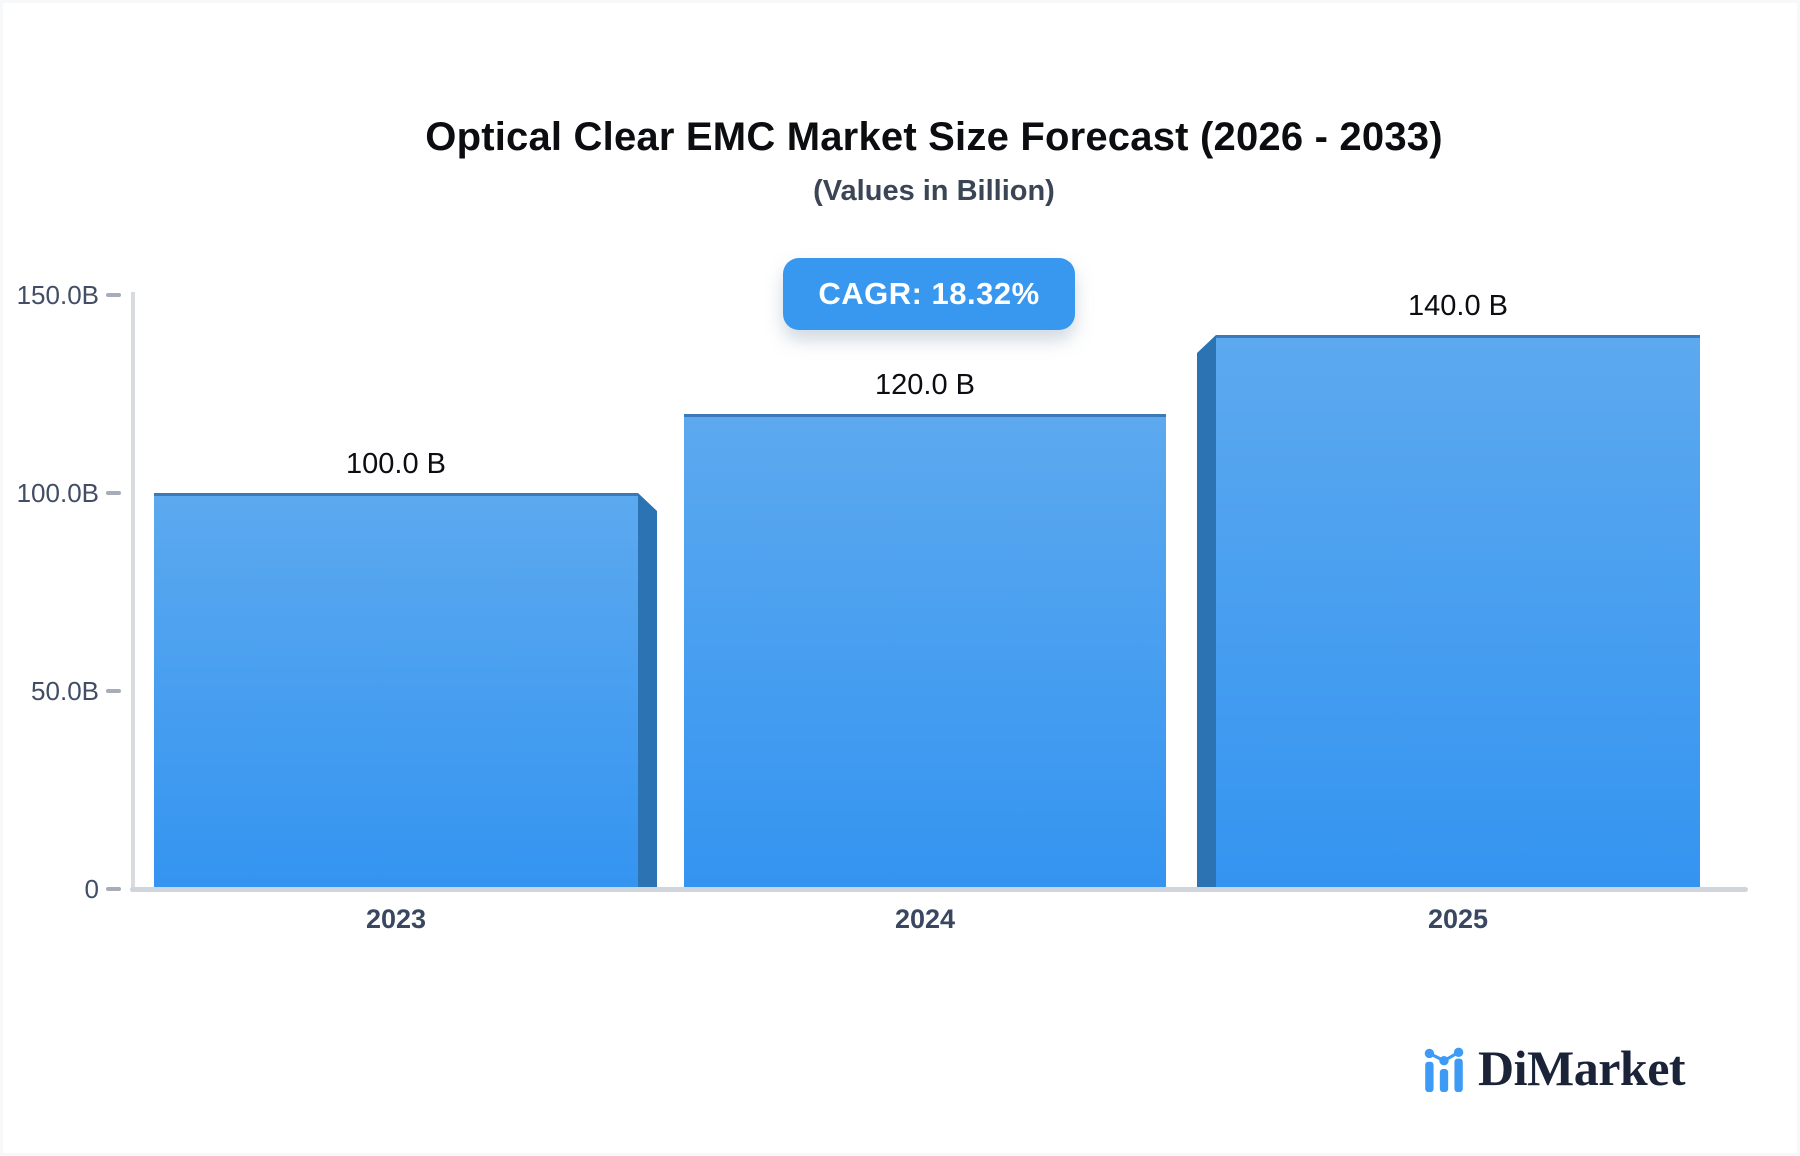 This screenshot has width=1800, height=1156. Describe the element at coordinates (925, 651) in the screenshot. I see `bar-2024` at that location.